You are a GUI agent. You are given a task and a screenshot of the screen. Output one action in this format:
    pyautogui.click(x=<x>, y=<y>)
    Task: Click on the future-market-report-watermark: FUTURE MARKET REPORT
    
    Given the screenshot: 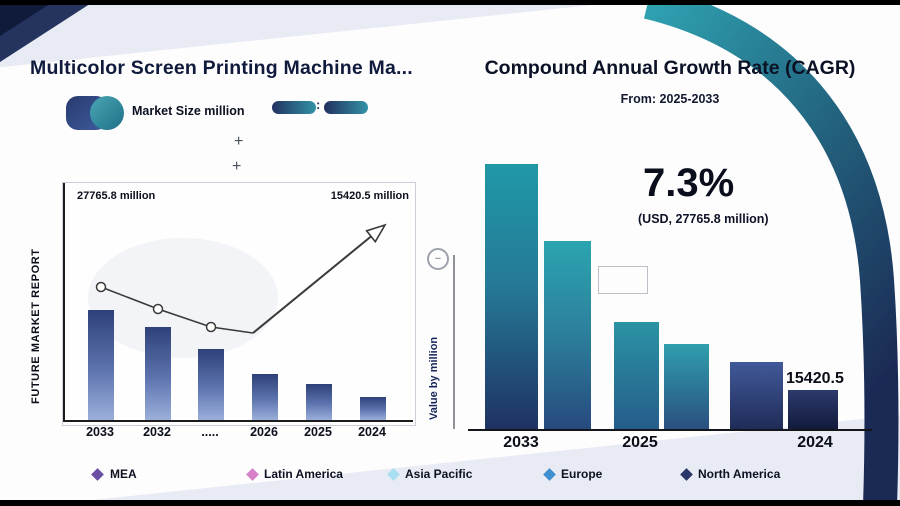 What is the action you would take?
    pyautogui.click(x=36, y=326)
    